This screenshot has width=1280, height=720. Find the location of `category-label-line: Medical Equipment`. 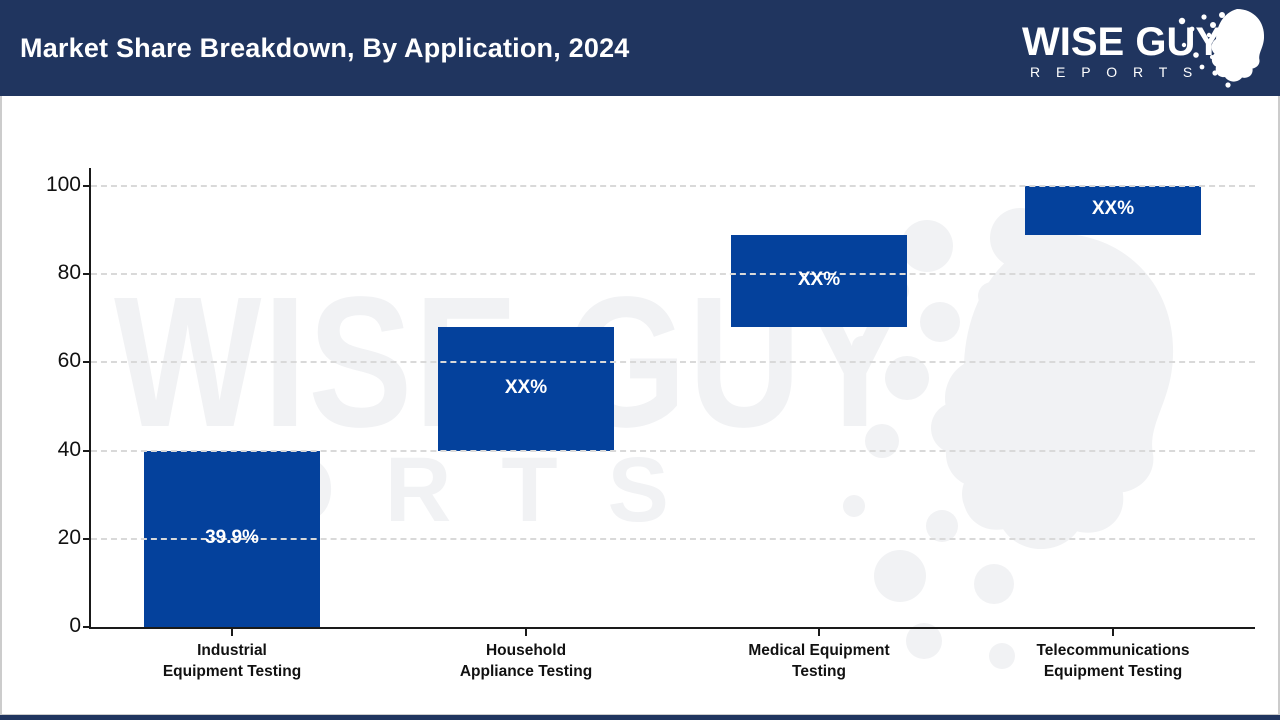

category-label-line: Medical Equipment is located at coordinates (819, 650).